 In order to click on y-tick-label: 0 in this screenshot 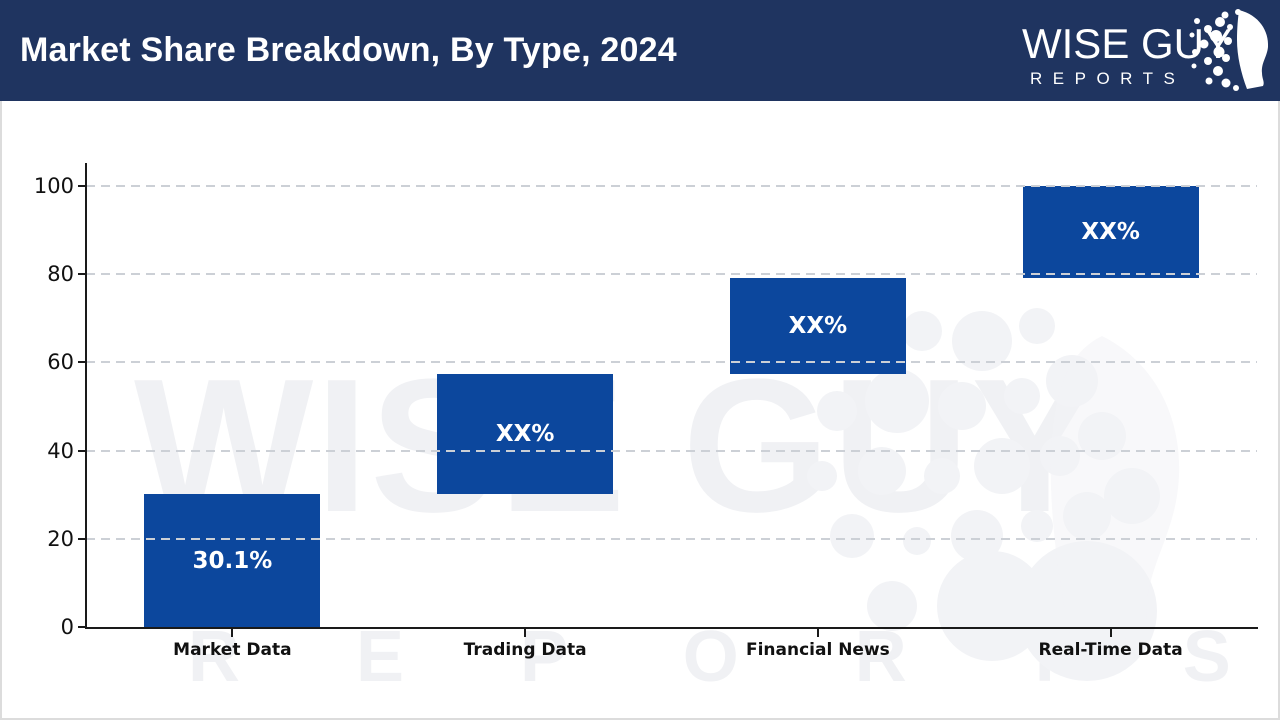, I will do `click(67, 627)`.